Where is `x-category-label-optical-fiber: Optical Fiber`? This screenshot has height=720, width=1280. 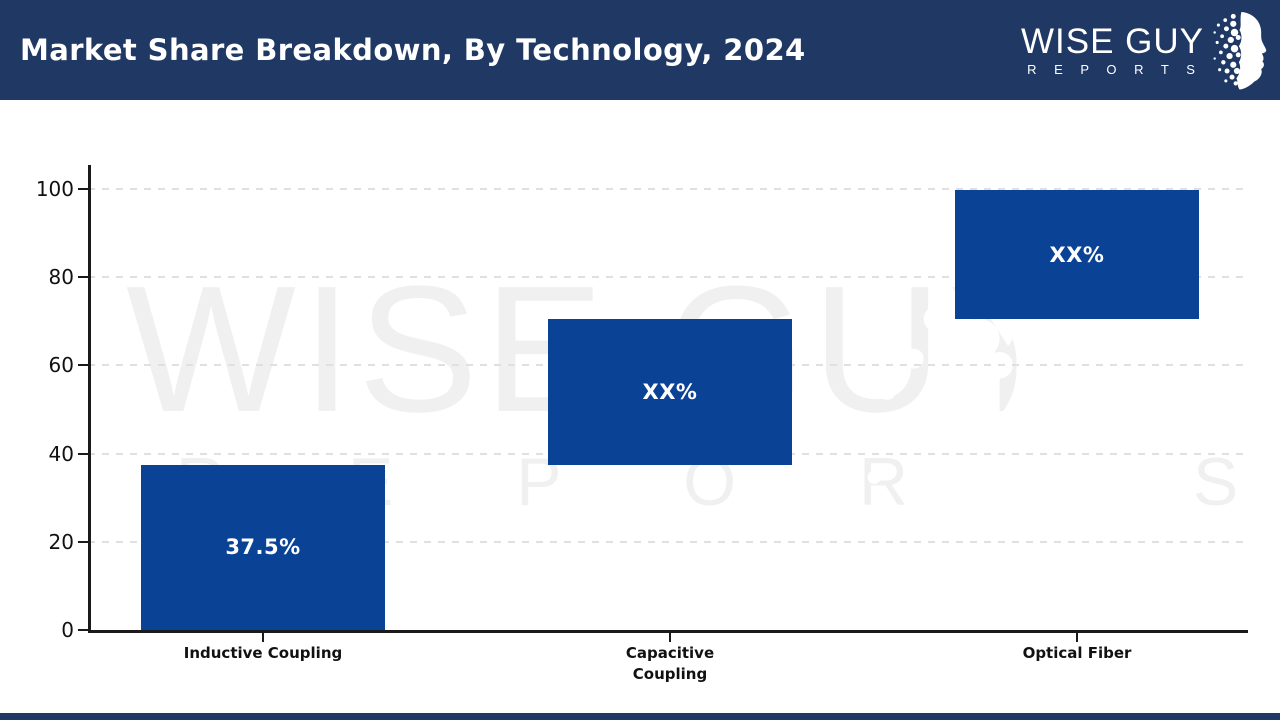 x-category-label-optical-fiber: Optical Fiber is located at coordinates (1077, 653).